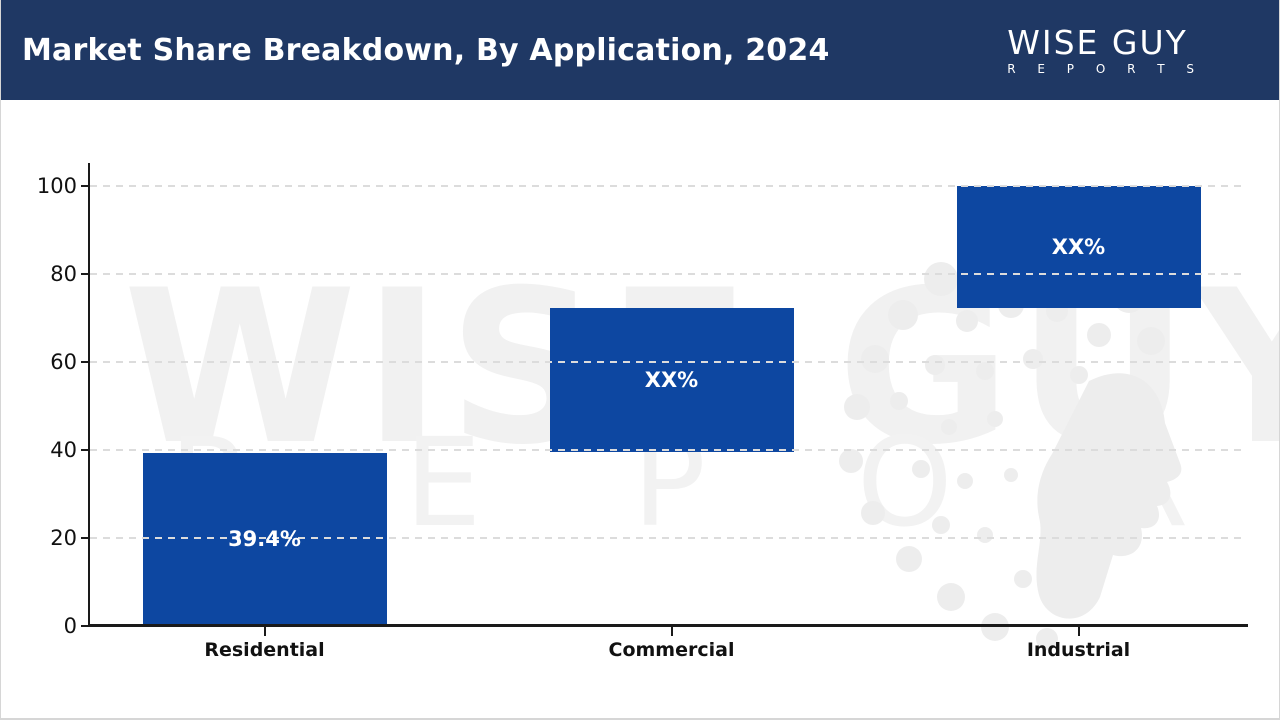  What do you see at coordinates (264, 650) in the screenshot?
I see `x-category-label: Residential` at bounding box center [264, 650].